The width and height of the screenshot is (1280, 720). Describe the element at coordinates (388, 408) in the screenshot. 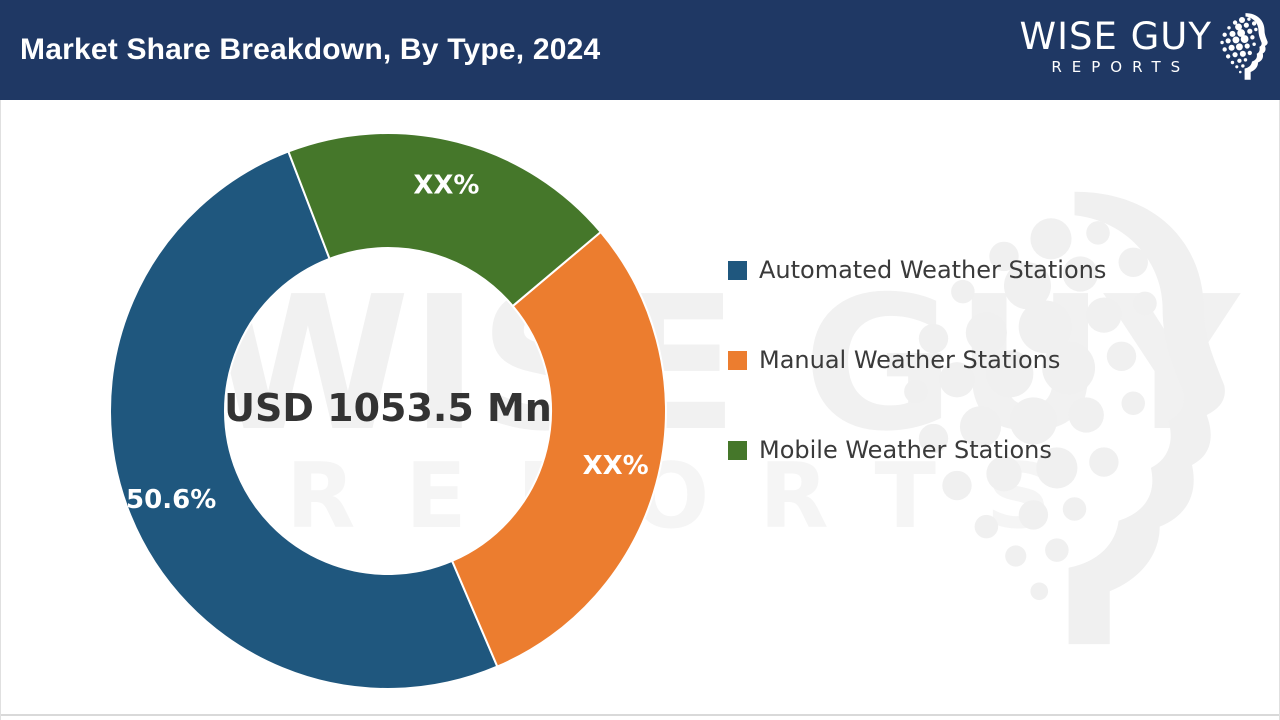

I see `donut-center-value: USD 1053.5 Mn` at that location.